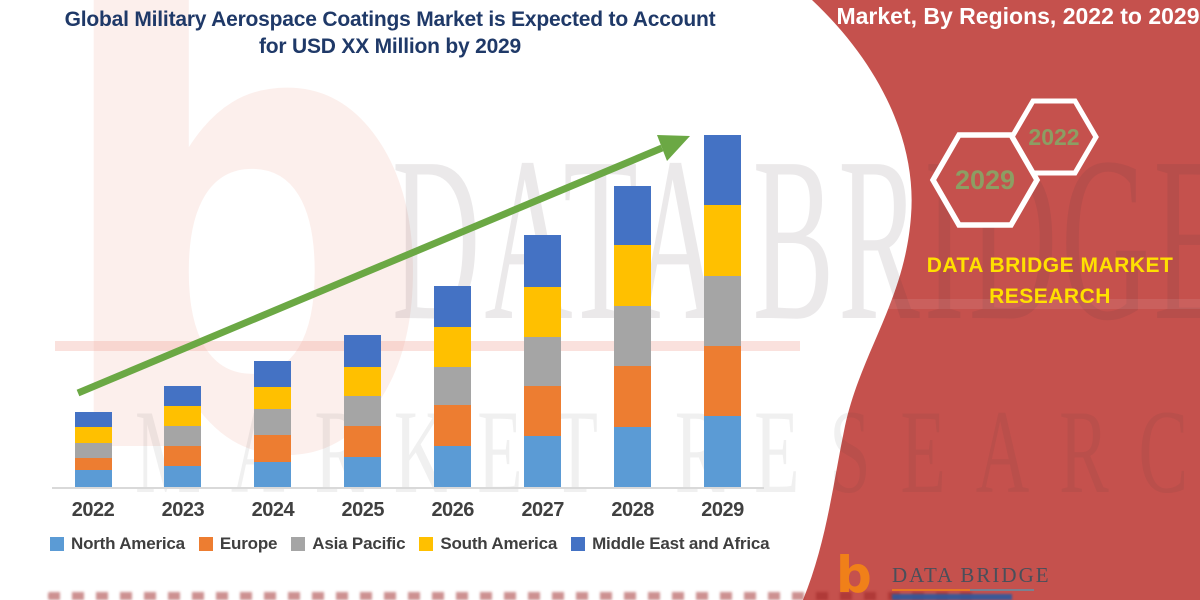  I want to click on legend-item-europe: Europe, so click(238, 544).